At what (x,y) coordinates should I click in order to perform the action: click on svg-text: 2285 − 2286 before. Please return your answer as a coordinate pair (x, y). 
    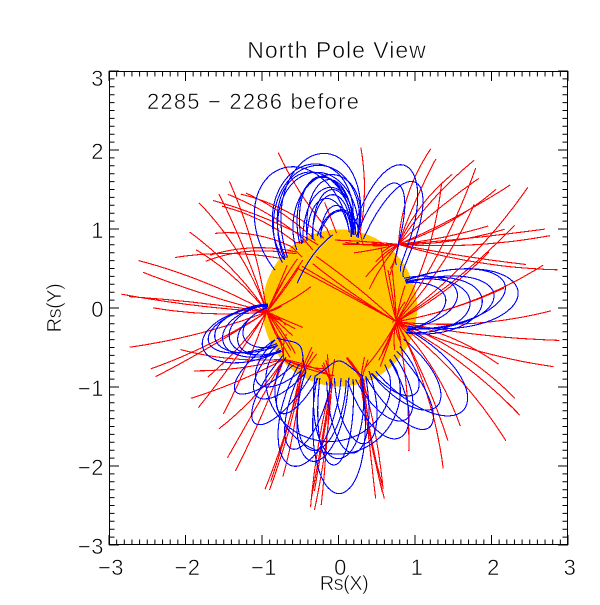
    Looking at the image, I should click on (253, 101).